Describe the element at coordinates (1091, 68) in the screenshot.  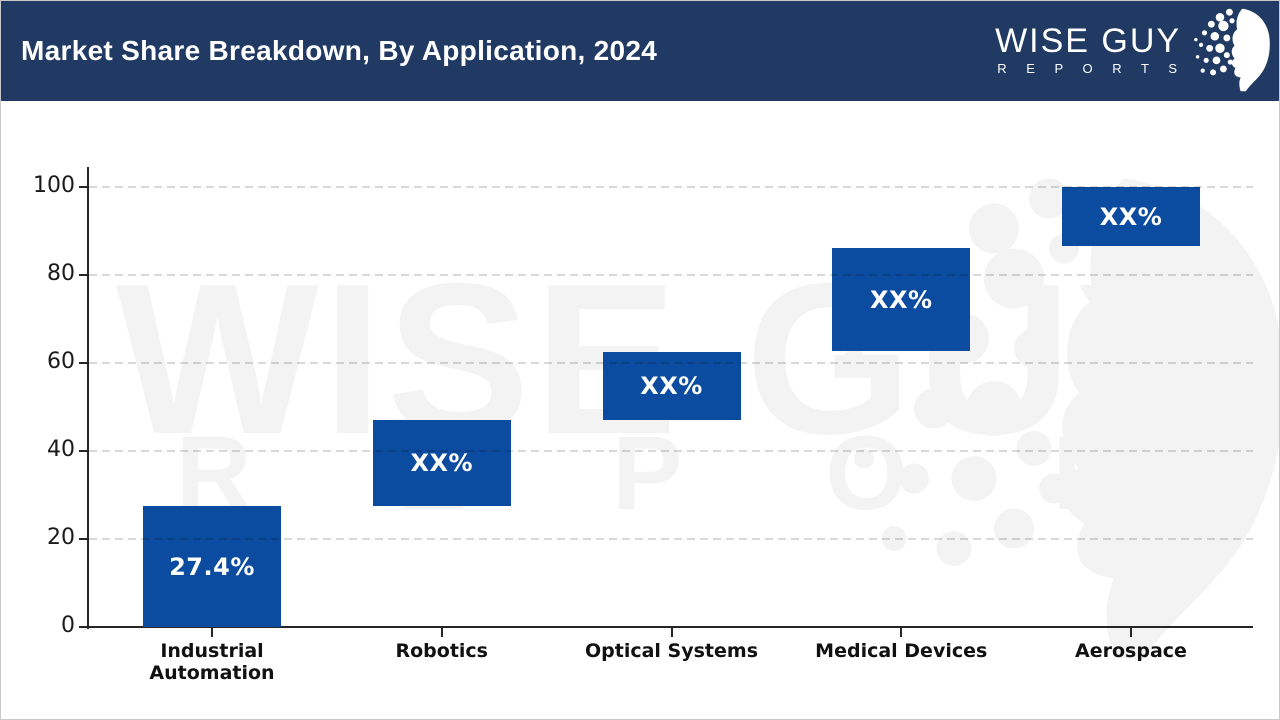
I see `brand-reports-text: R E P O R T S` at that location.